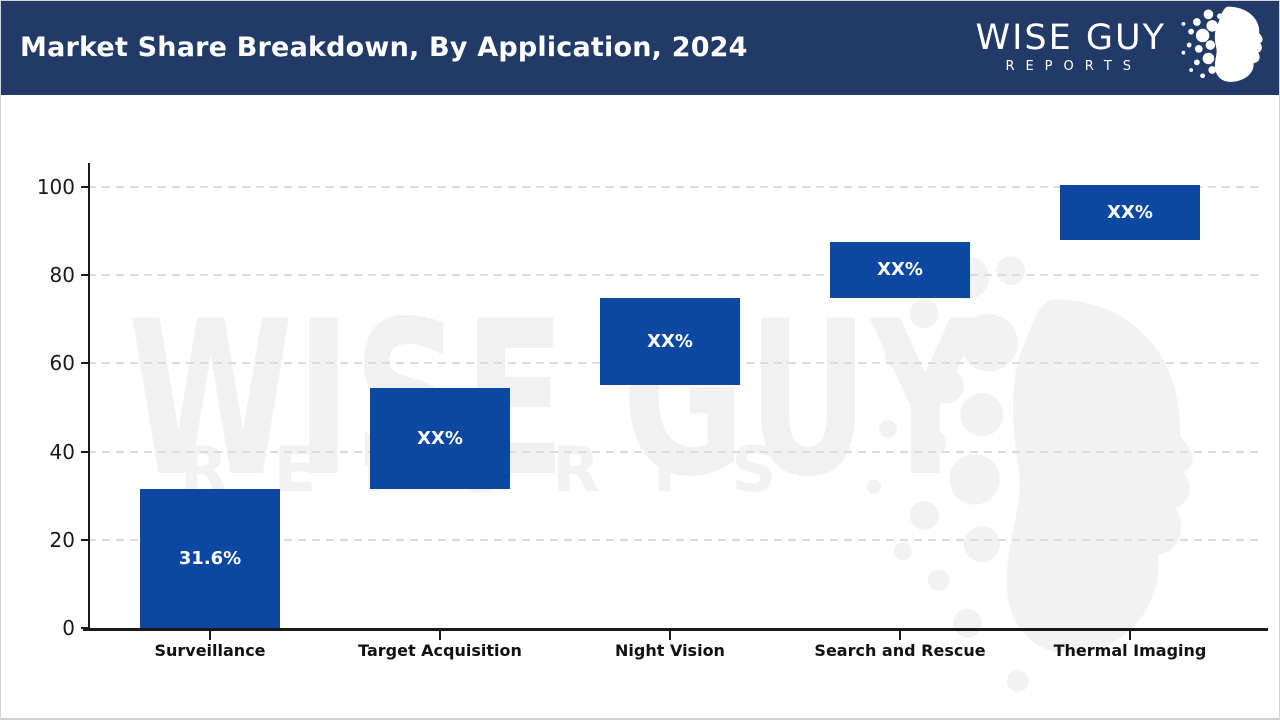 The image size is (1280, 724). What do you see at coordinates (1218, 48) in the screenshot?
I see `brand-face-icon` at bounding box center [1218, 48].